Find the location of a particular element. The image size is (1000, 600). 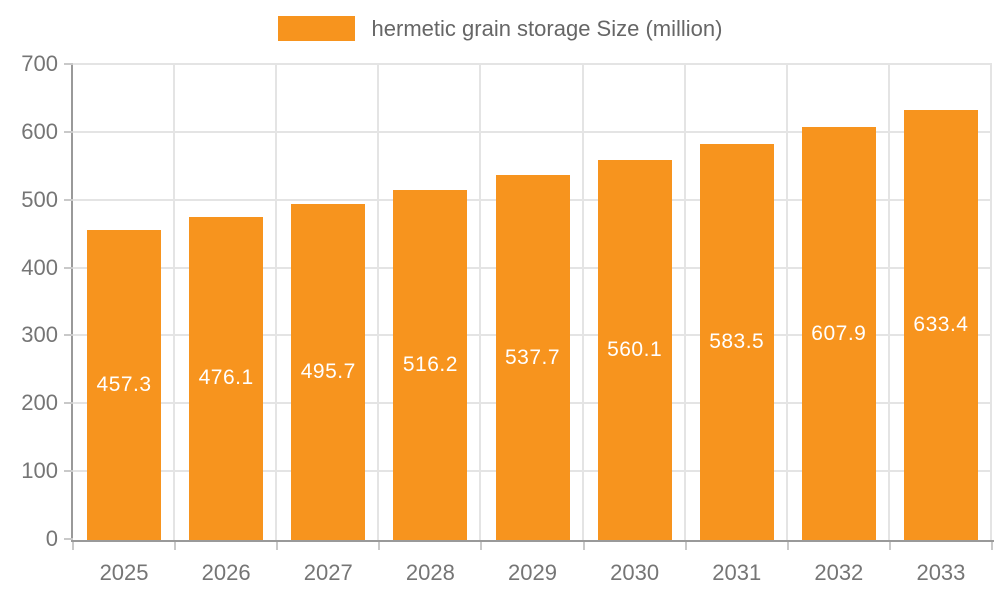

bar: 560.1 is located at coordinates (634, 349).